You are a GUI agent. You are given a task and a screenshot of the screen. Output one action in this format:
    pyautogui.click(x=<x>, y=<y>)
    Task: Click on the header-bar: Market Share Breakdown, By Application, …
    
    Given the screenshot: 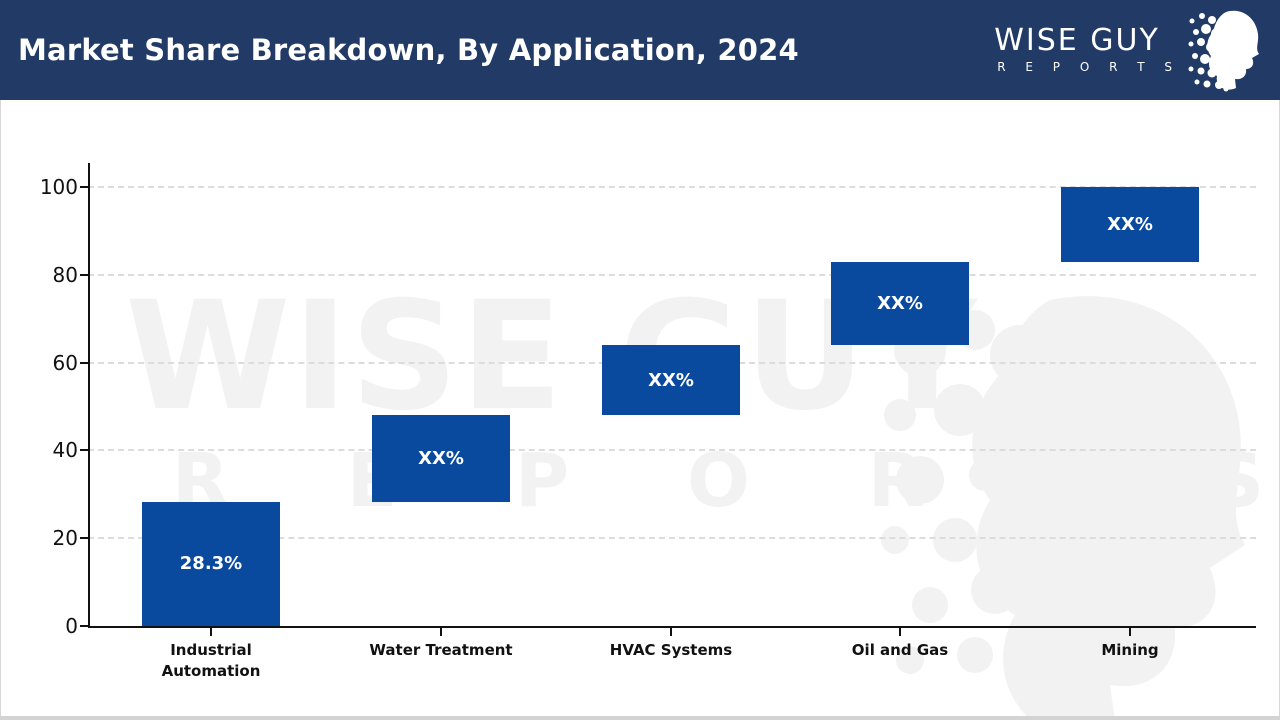 What is the action you would take?
    pyautogui.click(x=640, y=50)
    